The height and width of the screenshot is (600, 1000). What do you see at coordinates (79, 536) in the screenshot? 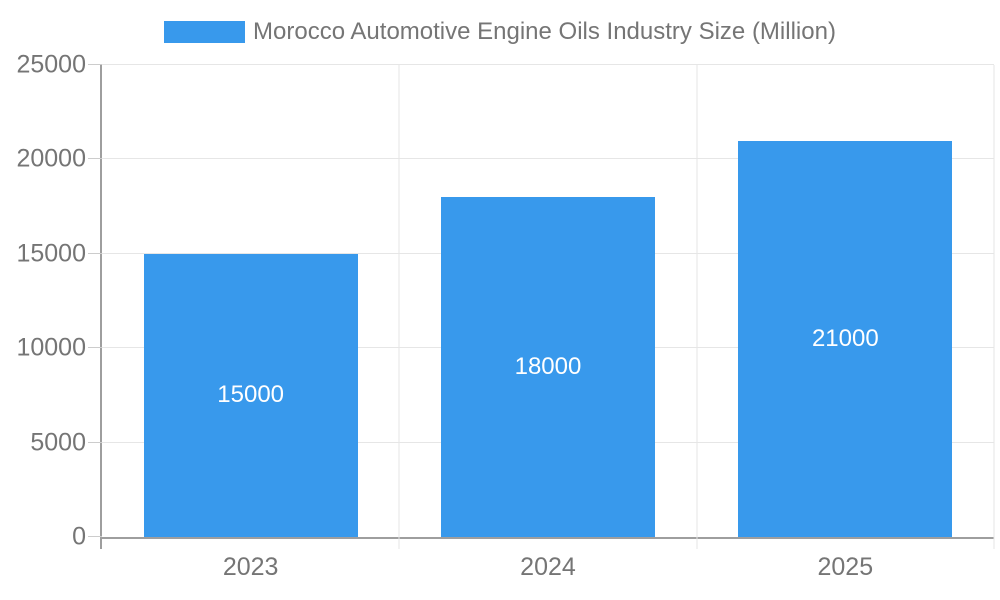
I see `y-axis-tick-label: 0` at bounding box center [79, 536].